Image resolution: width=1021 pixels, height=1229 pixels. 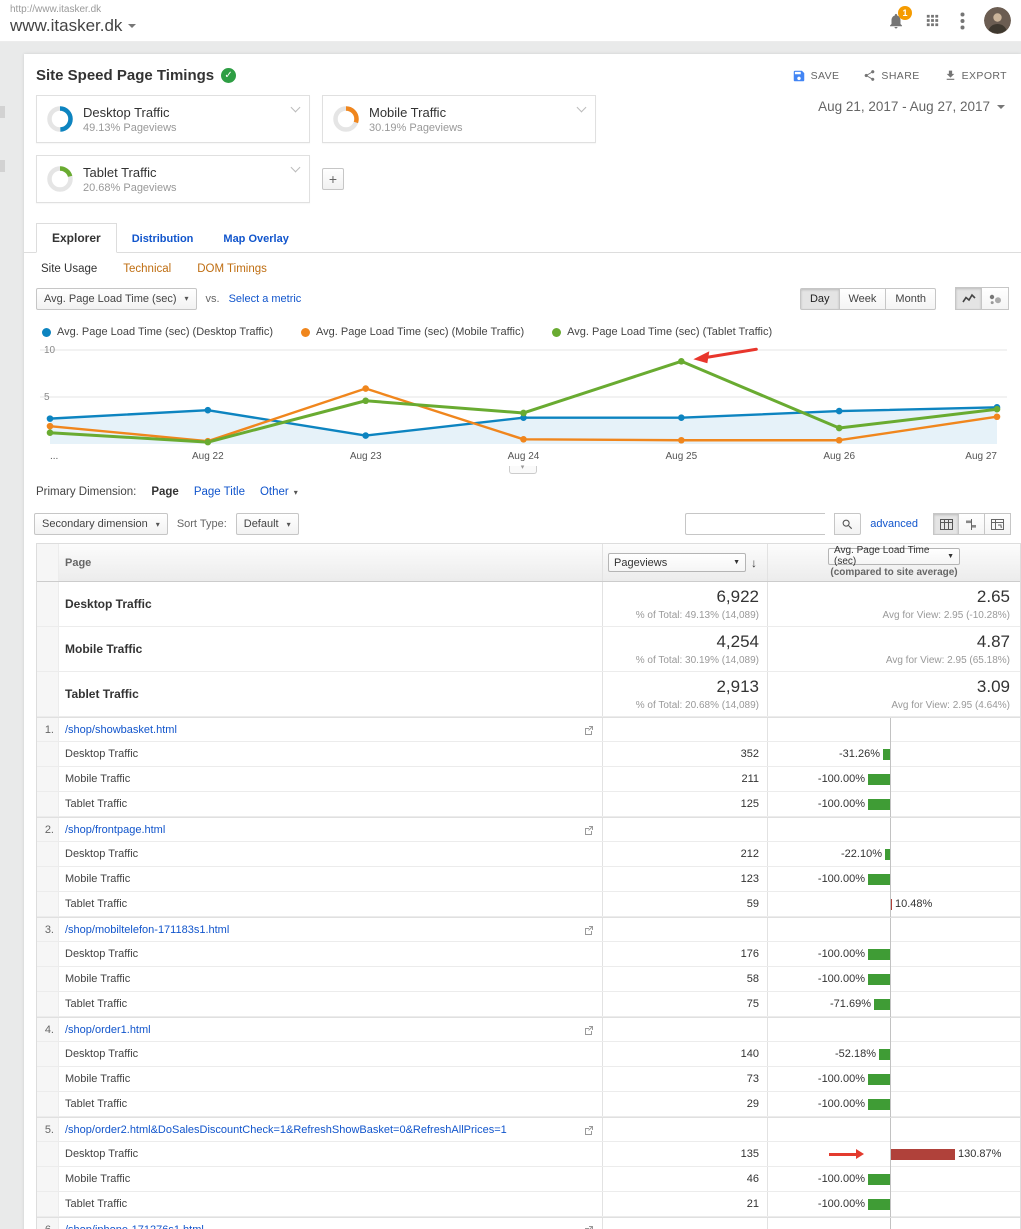 What do you see at coordinates (819, 298) in the screenshot?
I see `granularity-day-button: Day` at bounding box center [819, 298].